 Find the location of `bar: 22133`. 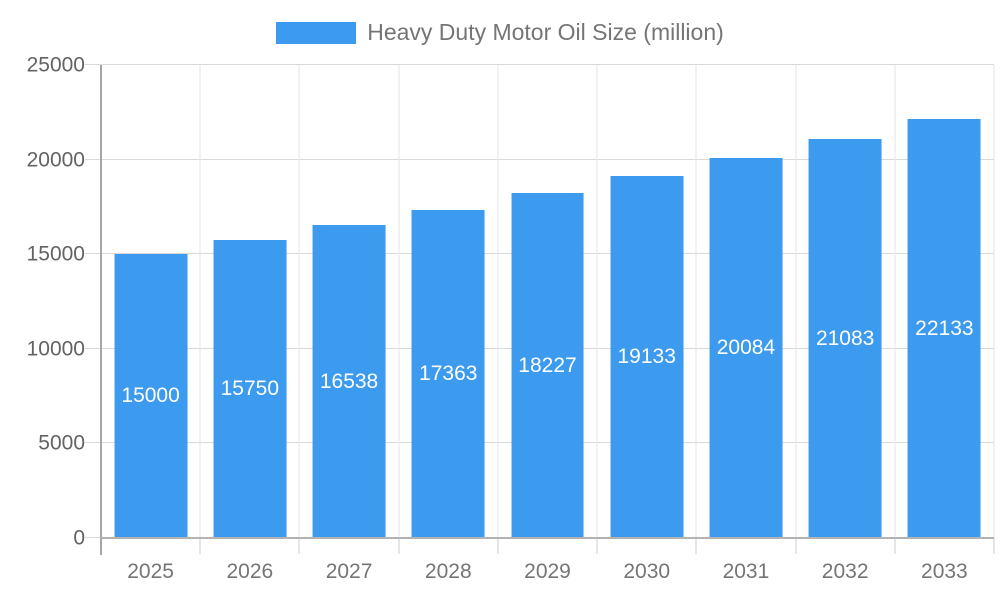

bar: 22133 is located at coordinates (944, 328).